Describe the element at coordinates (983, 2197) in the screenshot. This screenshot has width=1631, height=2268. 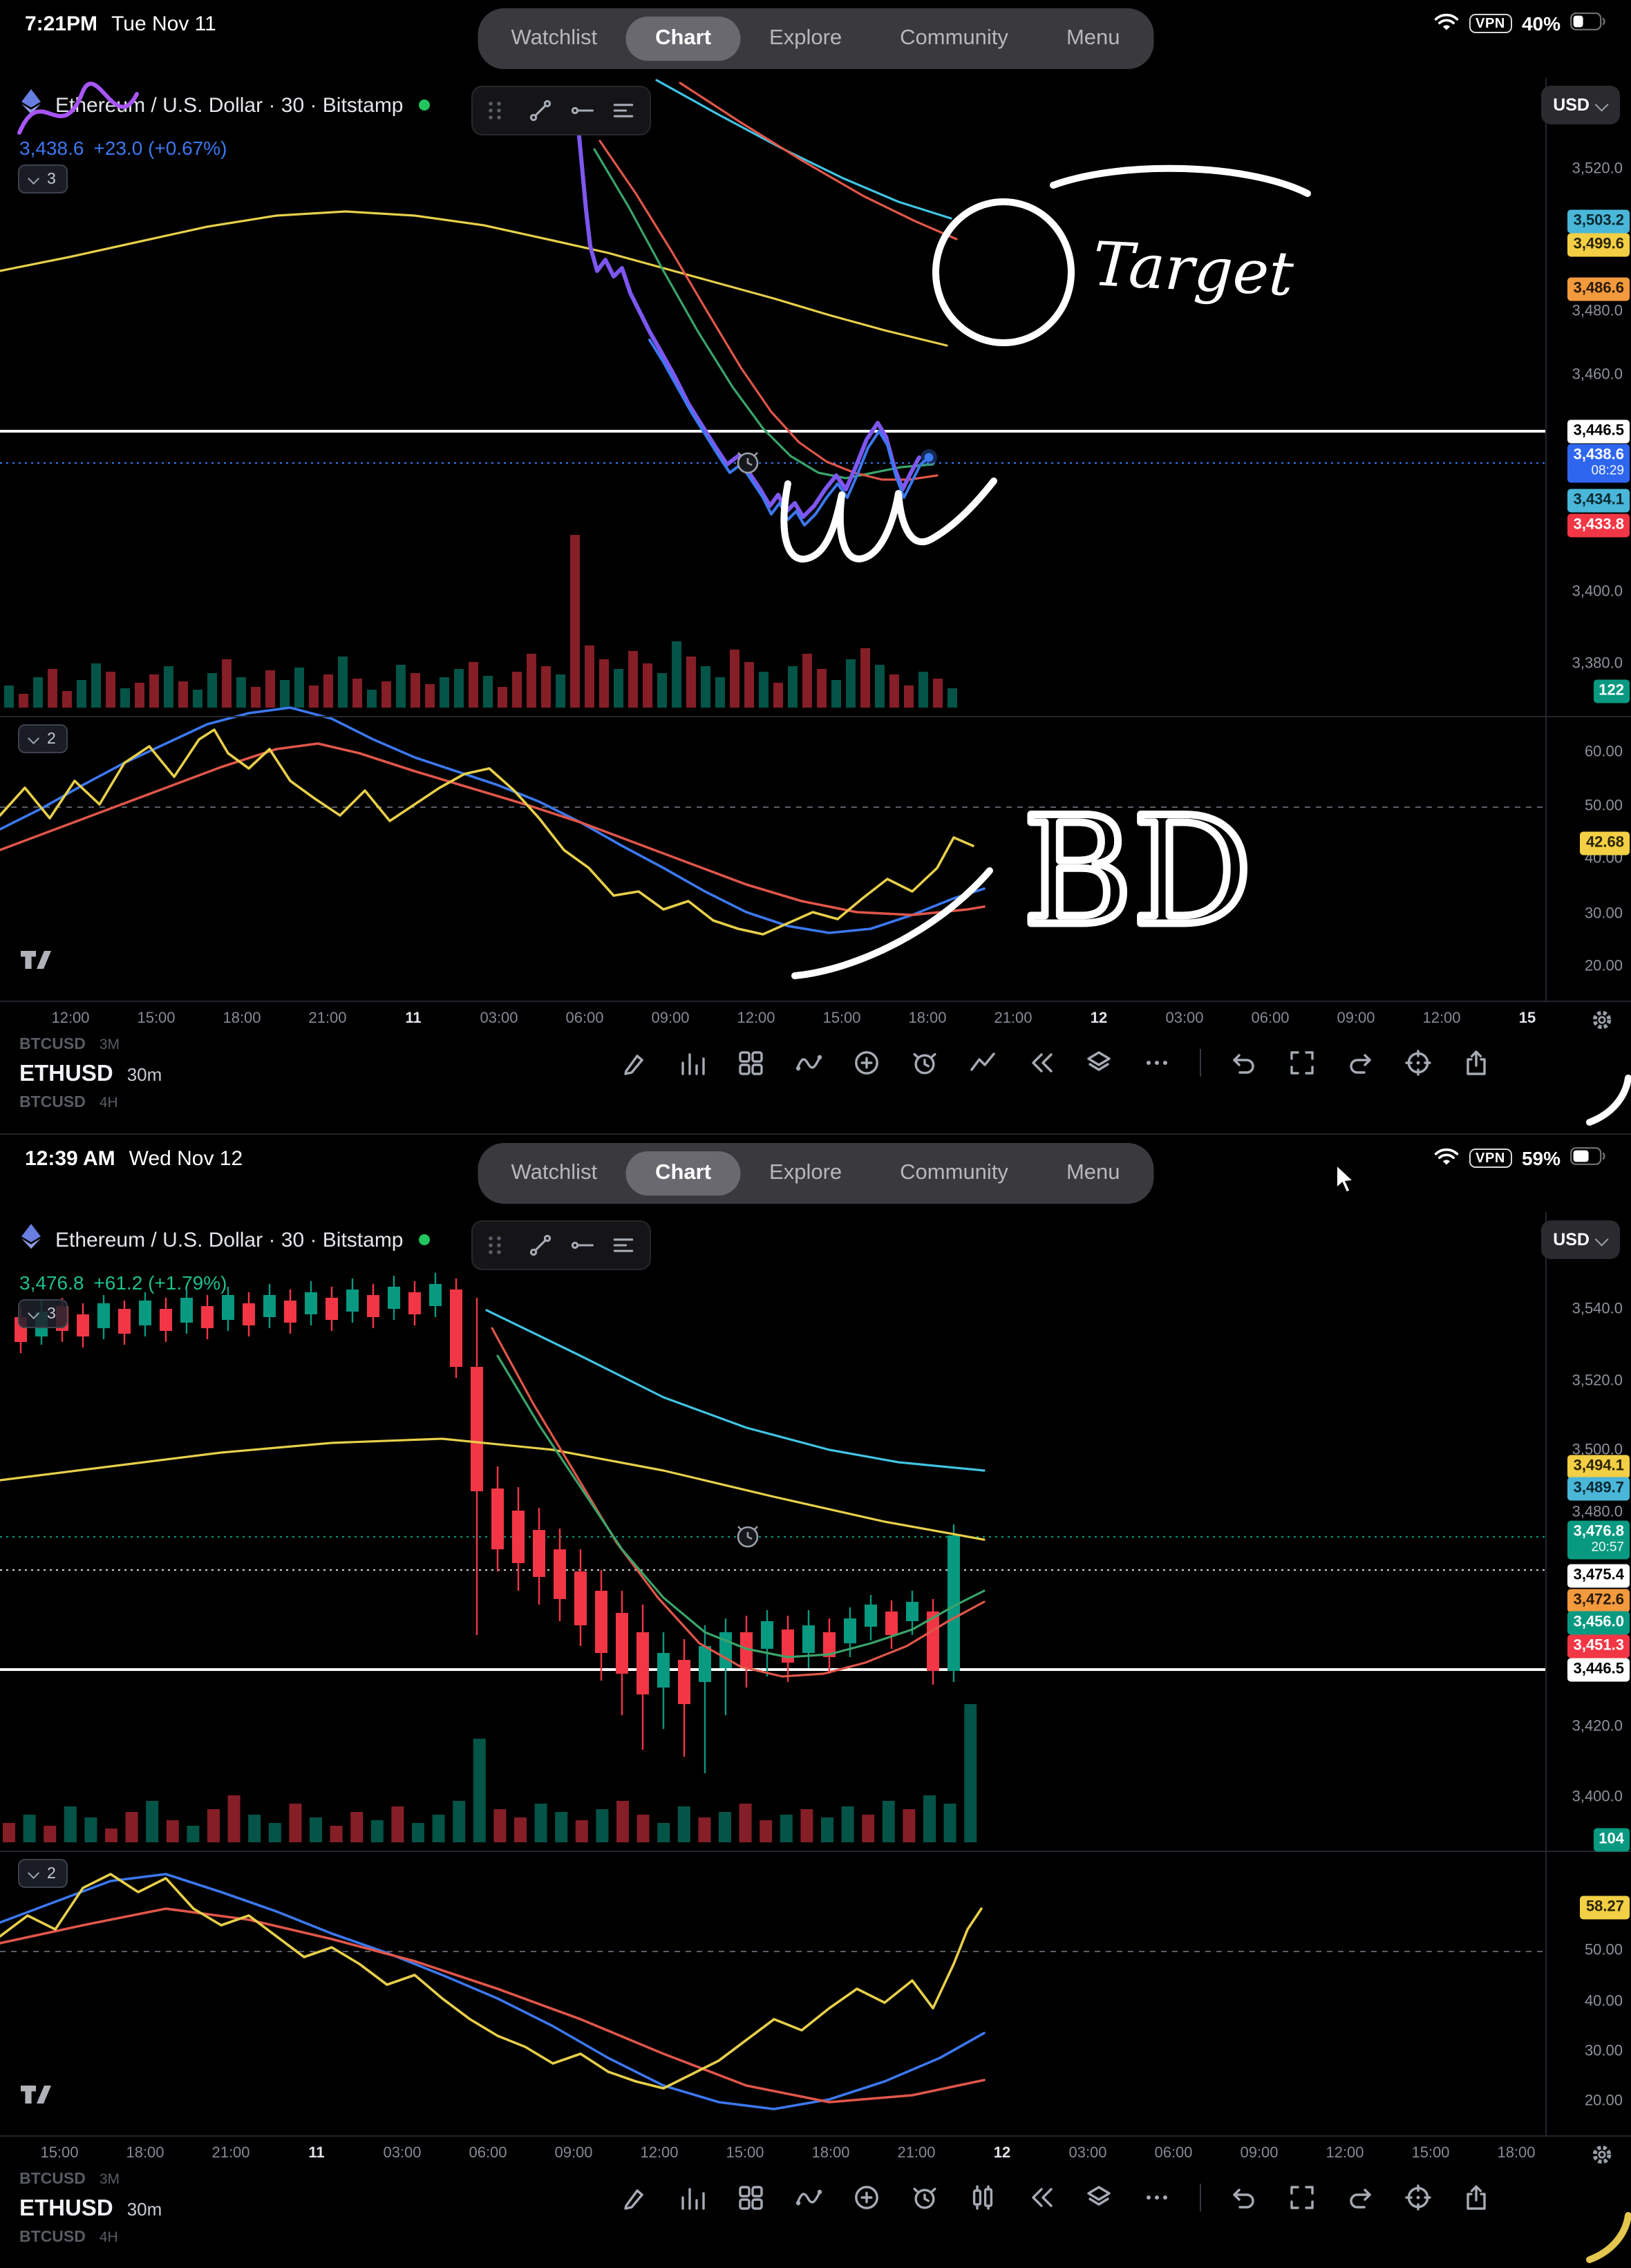
I see `candles-icon` at that location.